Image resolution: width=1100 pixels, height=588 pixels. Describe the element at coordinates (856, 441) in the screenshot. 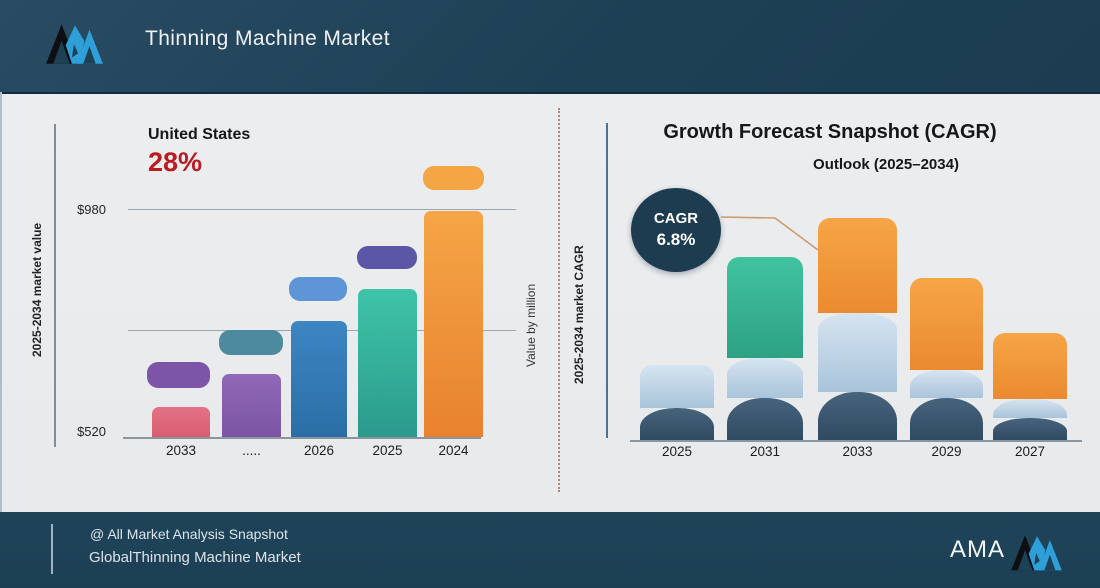

I see `right-x-axis` at that location.